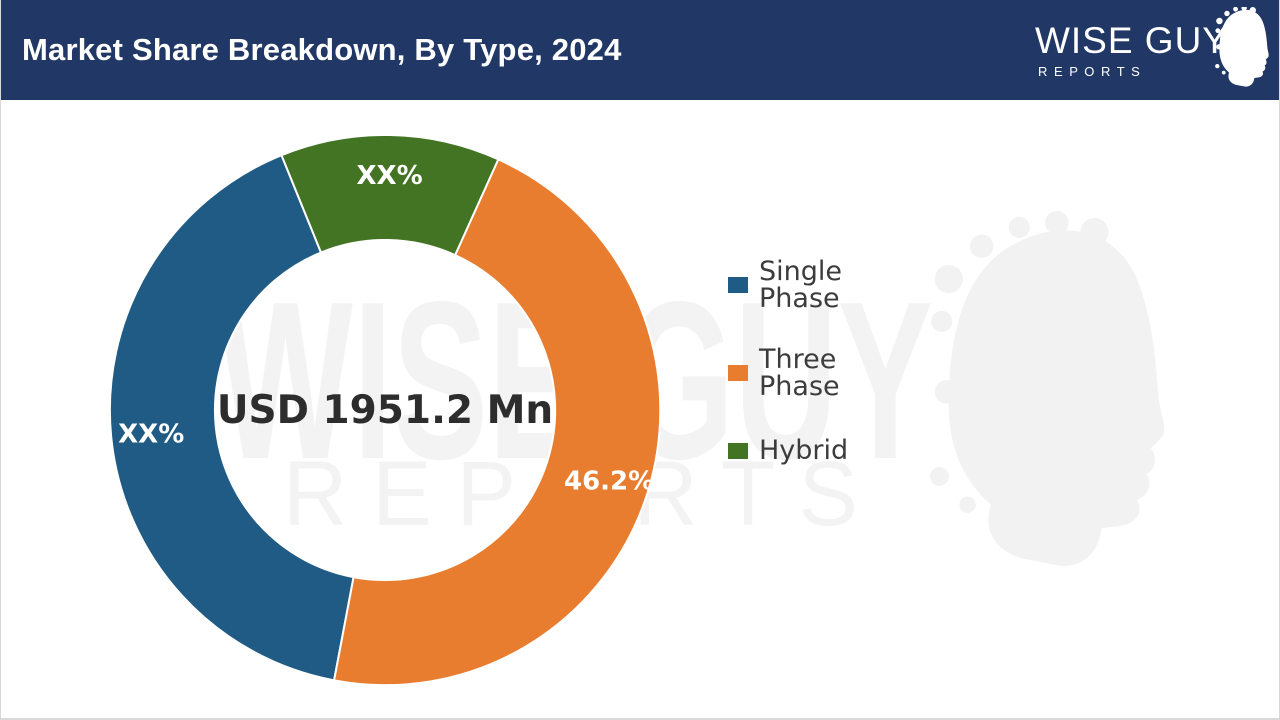 Image resolution: width=1280 pixels, height=720 pixels. What do you see at coordinates (151, 434) in the screenshot?
I see `segment-label-single-phase: XX%` at bounding box center [151, 434].